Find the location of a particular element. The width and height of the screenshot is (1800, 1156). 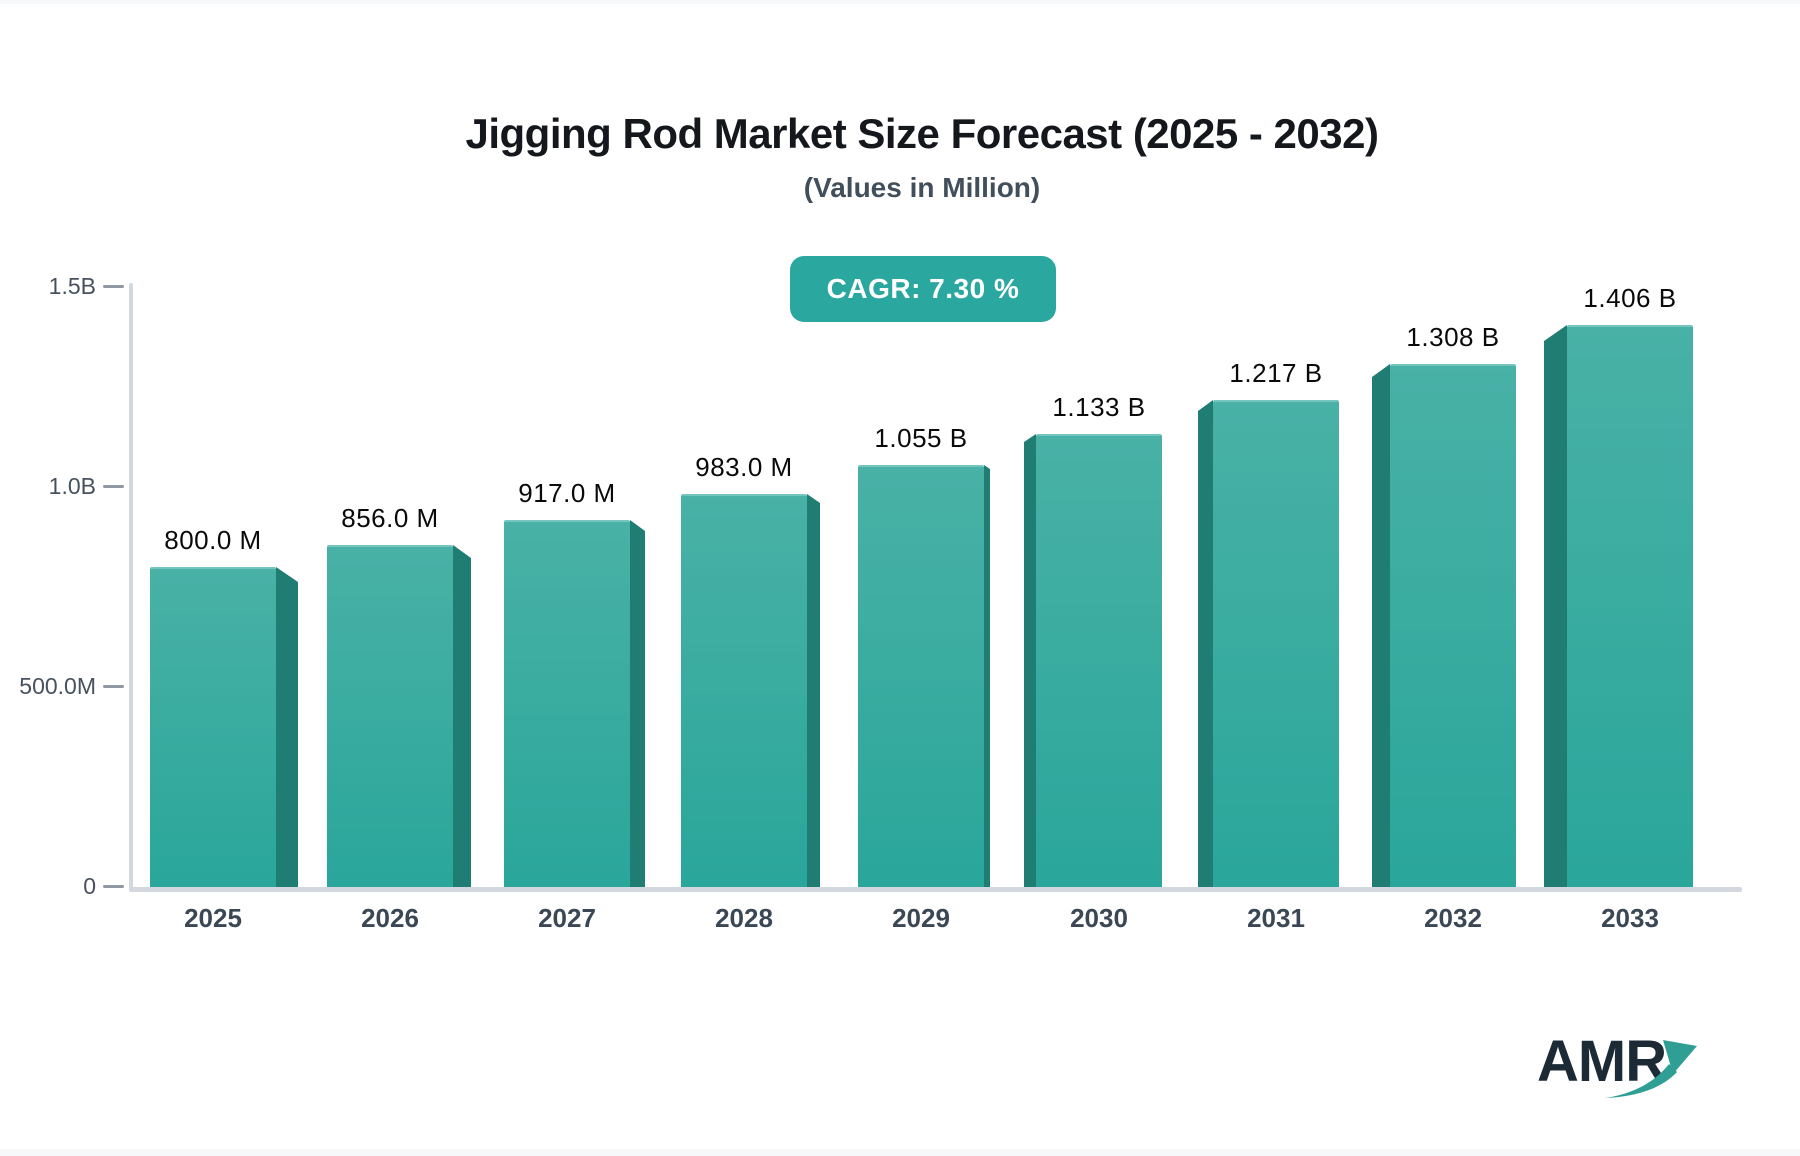

bar-value-label: 1.055 B is located at coordinates (921, 438).